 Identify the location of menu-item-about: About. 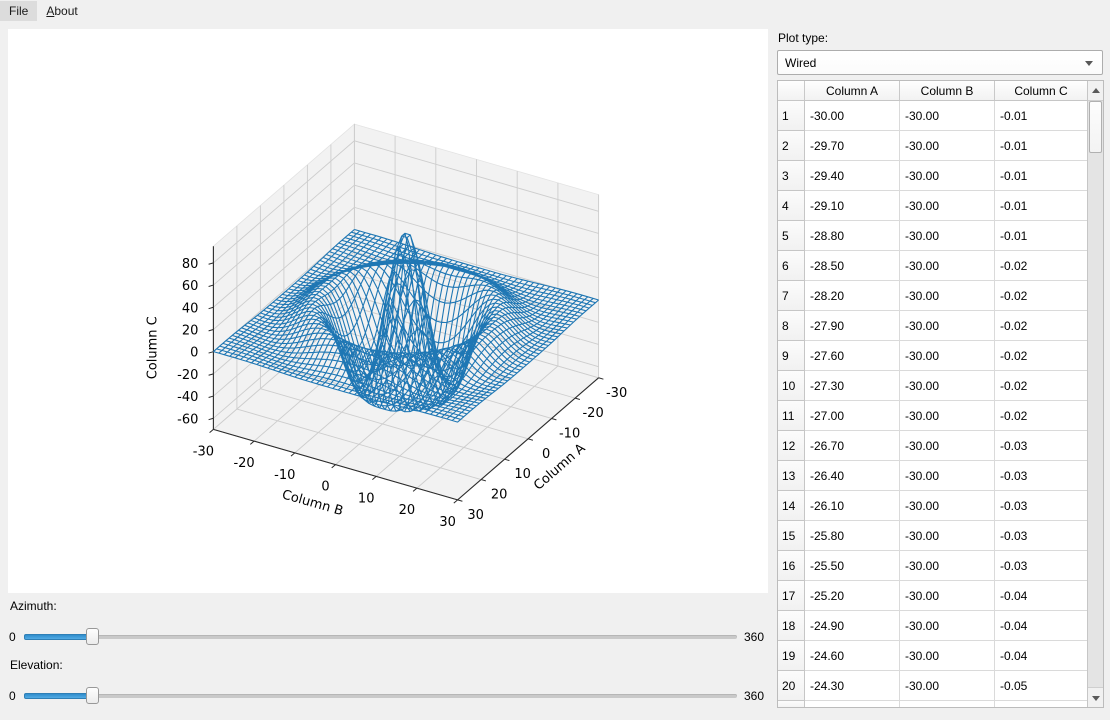
(62, 10).